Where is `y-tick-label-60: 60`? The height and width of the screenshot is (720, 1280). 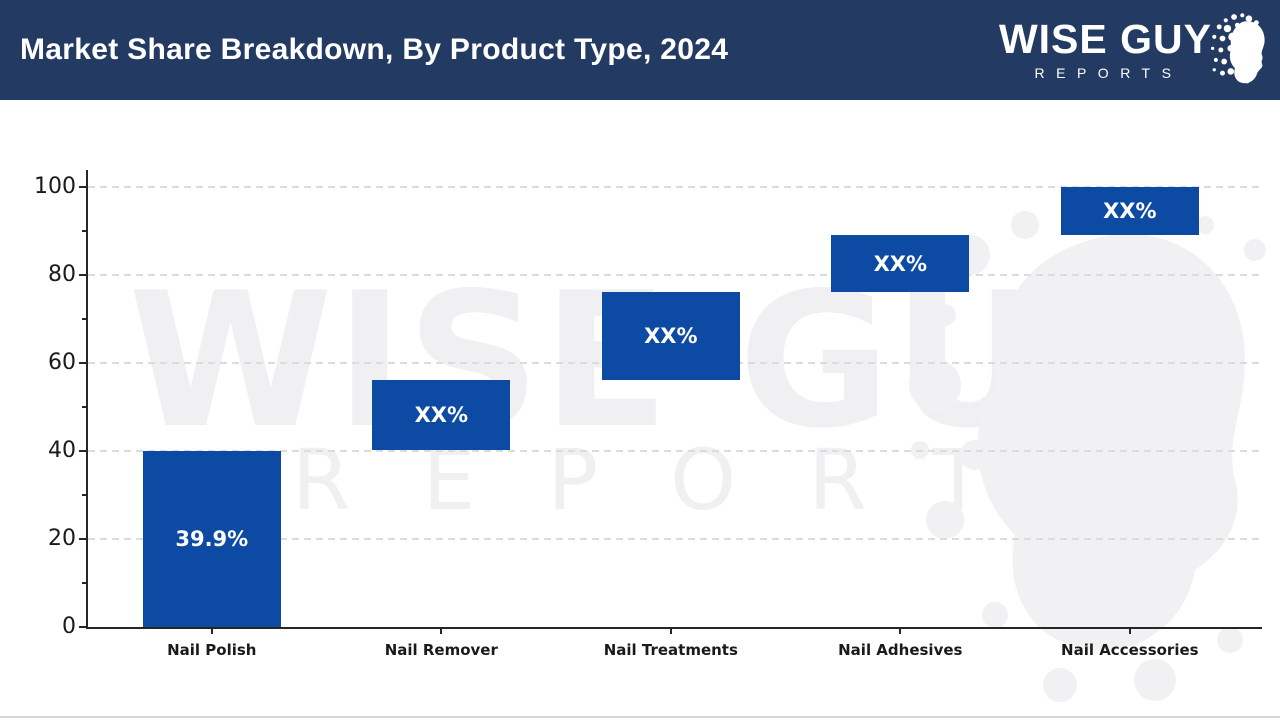 y-tick-label-60: 60 is located at coordinates (62, 362).